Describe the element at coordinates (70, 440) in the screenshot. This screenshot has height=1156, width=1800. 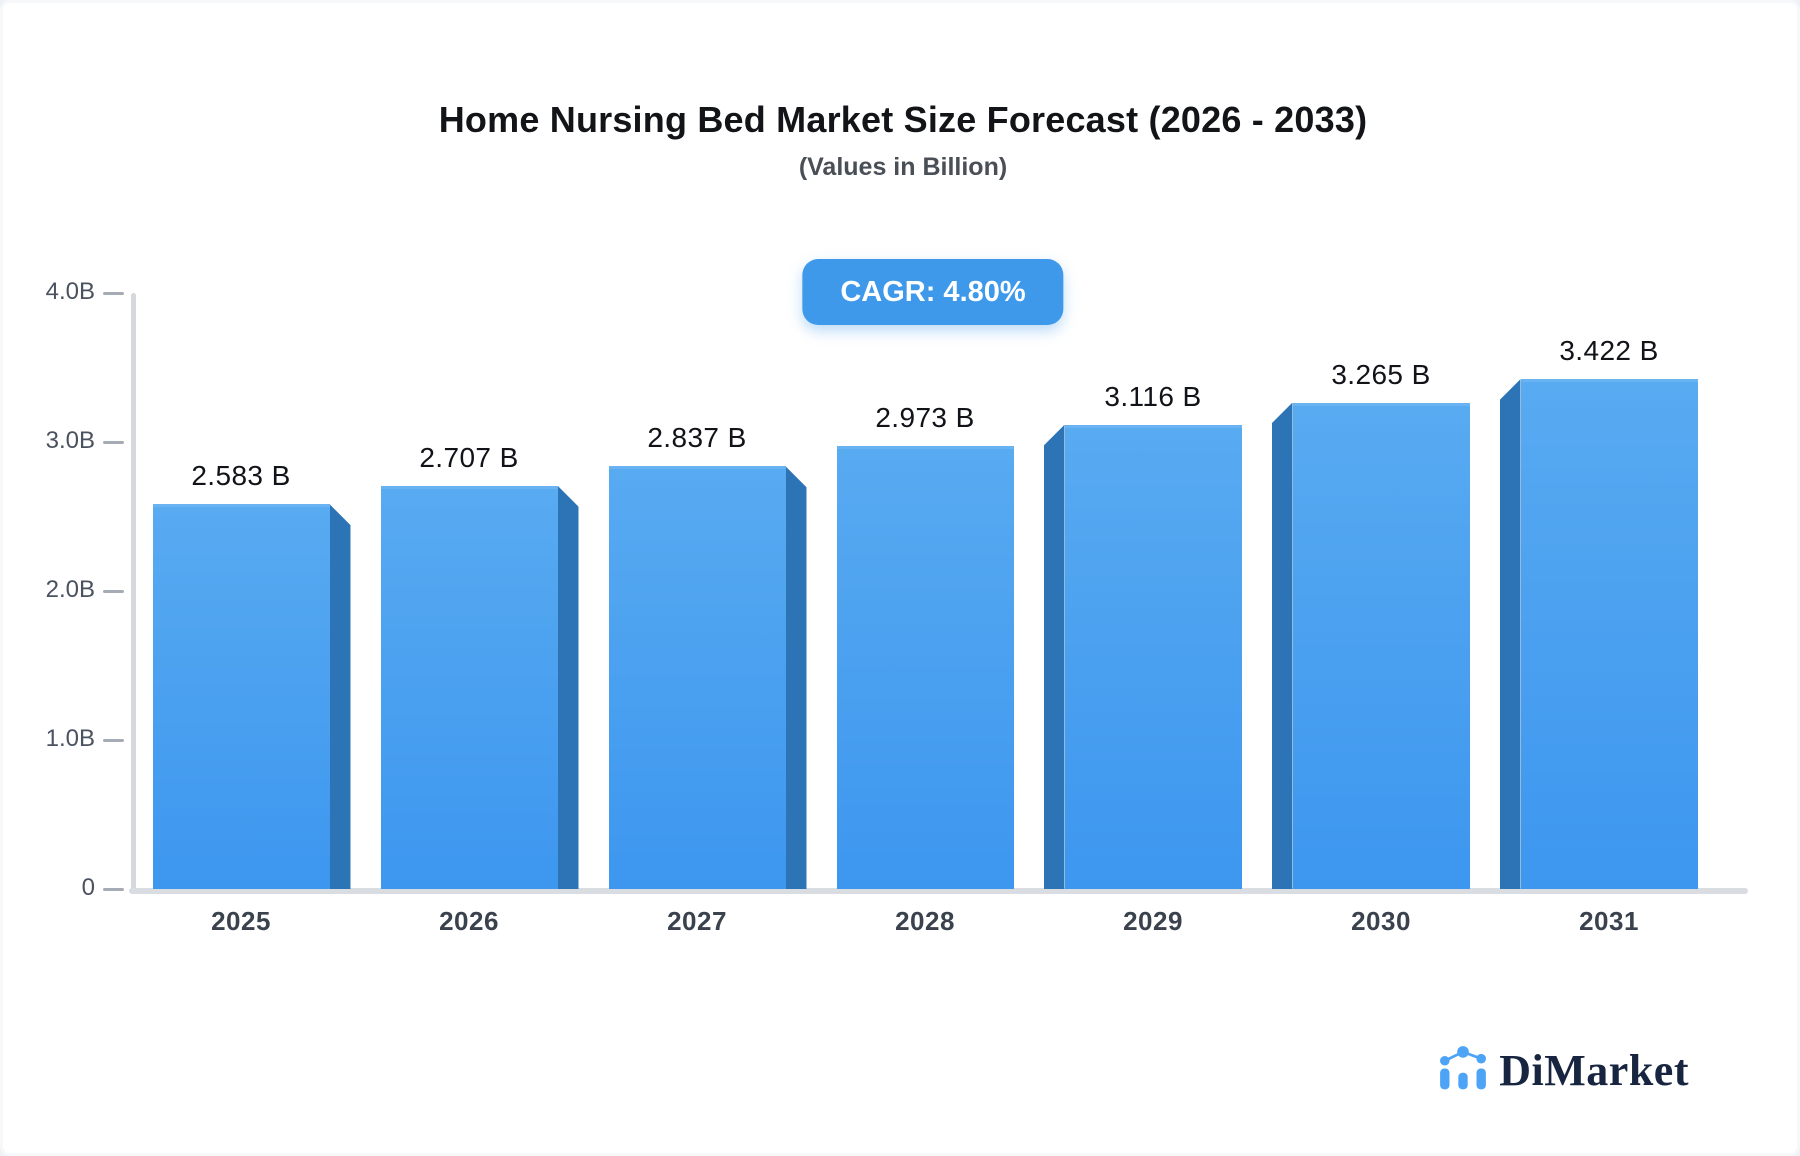
I see `y-axis-tick-label: 3.0B` at that location.